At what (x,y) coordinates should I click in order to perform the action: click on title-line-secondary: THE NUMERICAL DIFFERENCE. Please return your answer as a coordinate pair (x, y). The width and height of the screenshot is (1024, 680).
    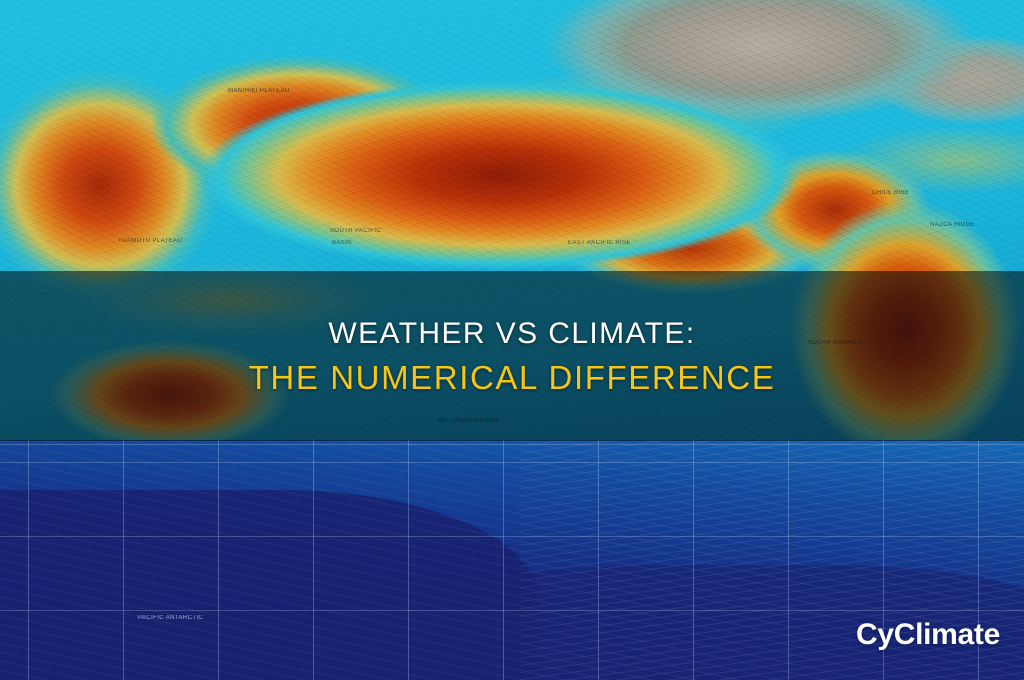
    Looking at the image, I should click on (512, 377).